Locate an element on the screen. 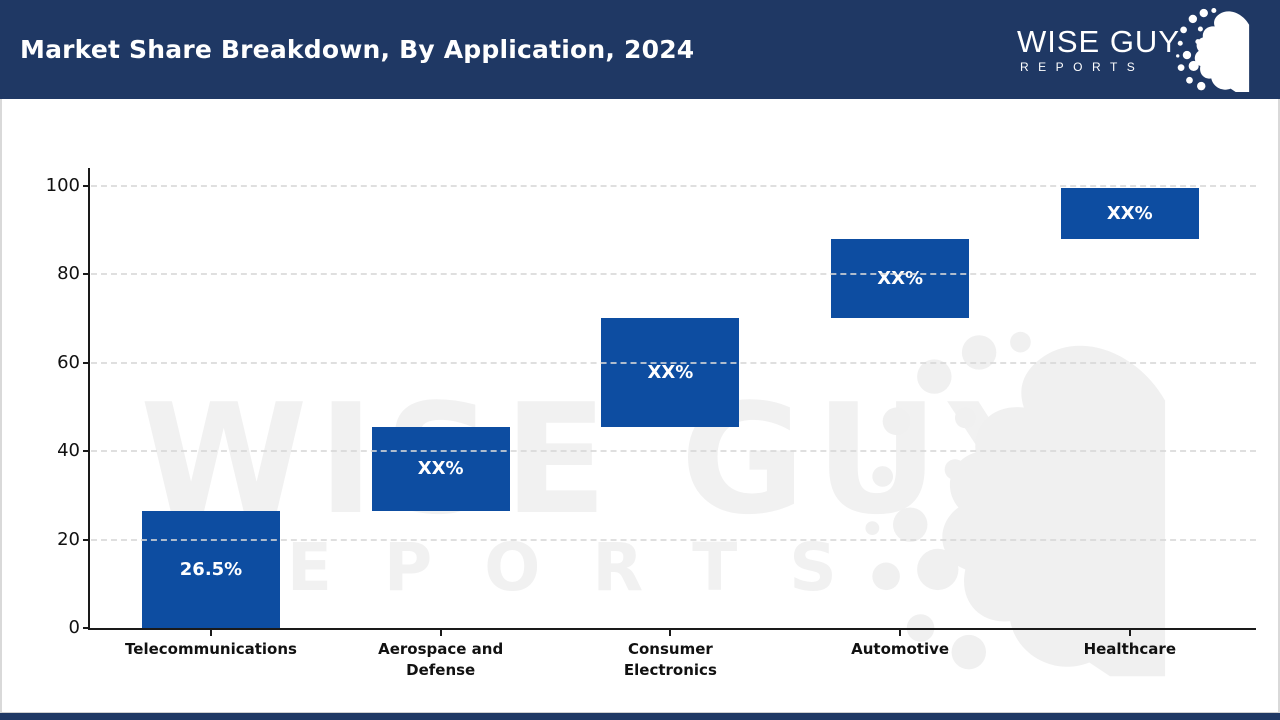  bar-consumer-electronics: XX% is located at coordinates (670, 372).